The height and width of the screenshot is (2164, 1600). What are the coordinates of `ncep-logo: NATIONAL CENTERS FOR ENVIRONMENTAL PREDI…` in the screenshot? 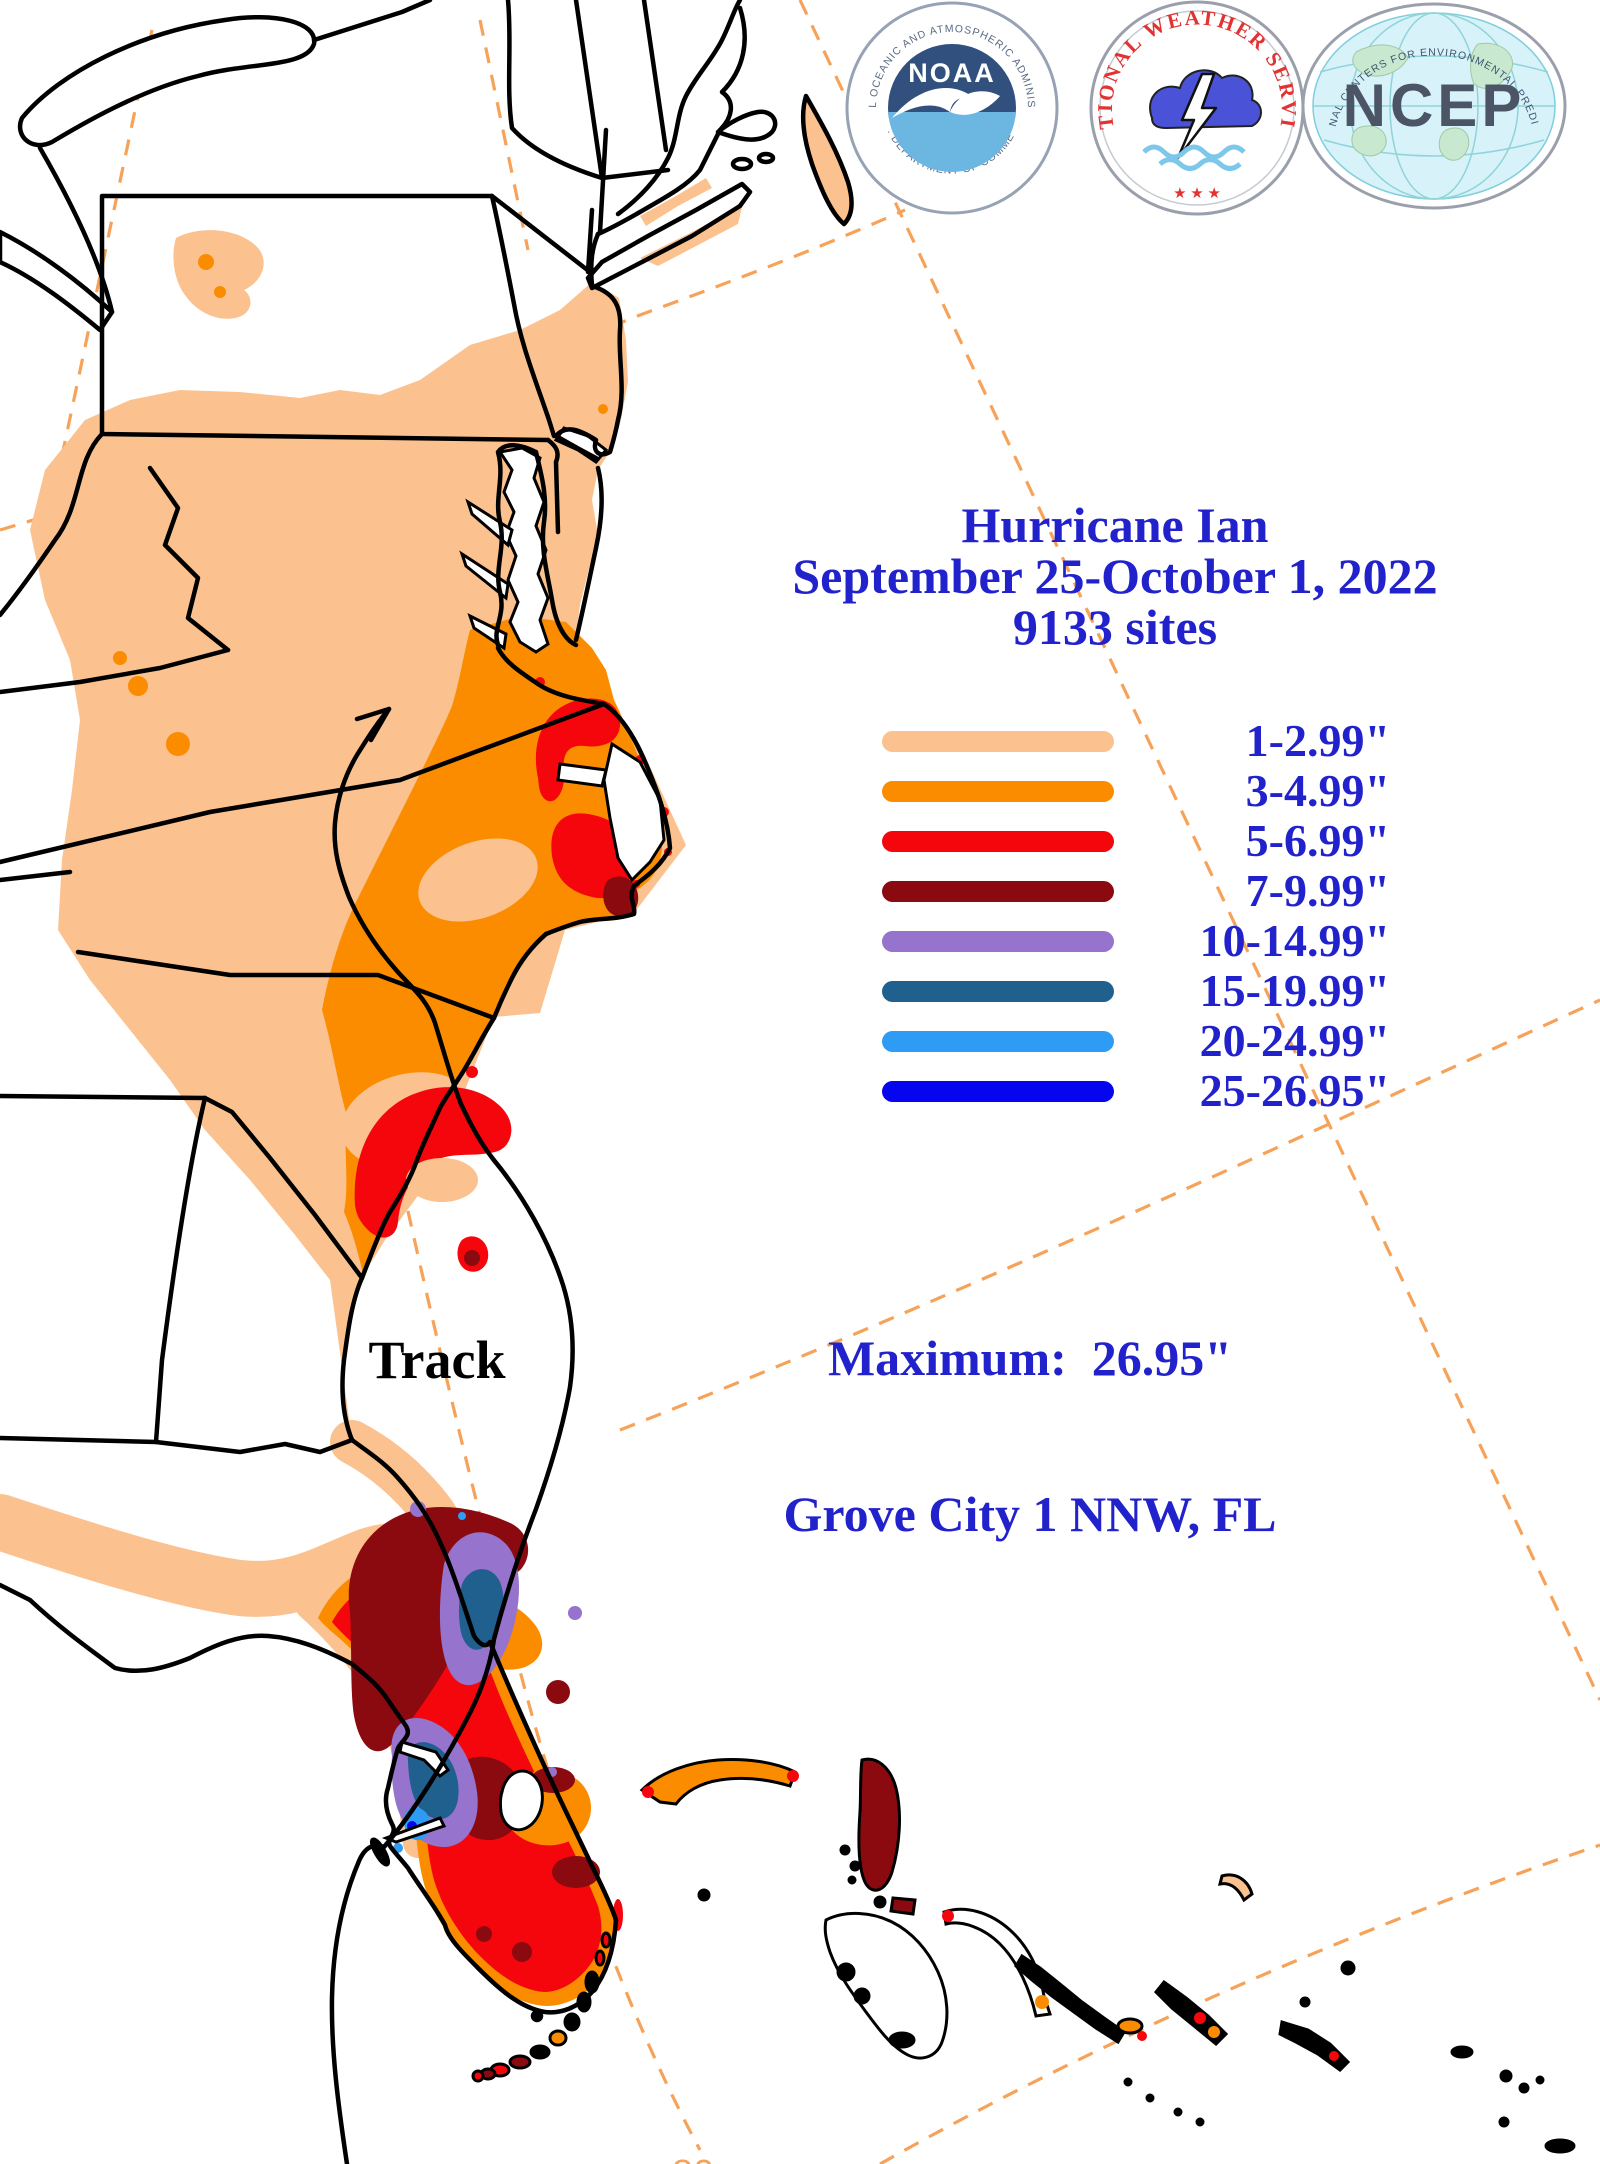 It's located at (1432, 105).